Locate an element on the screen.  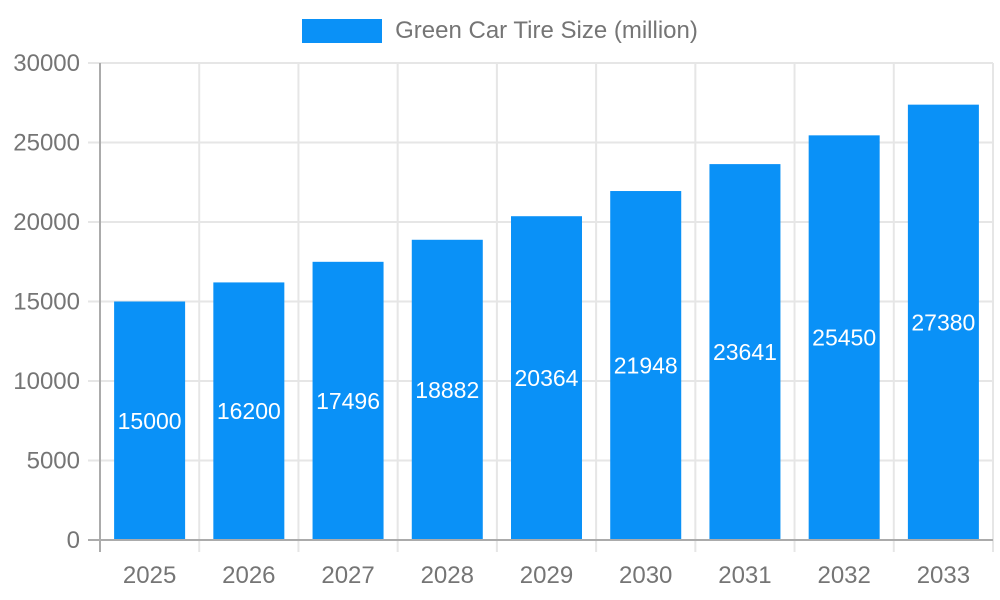
bar-2026 is located at coordinates (249, 411).